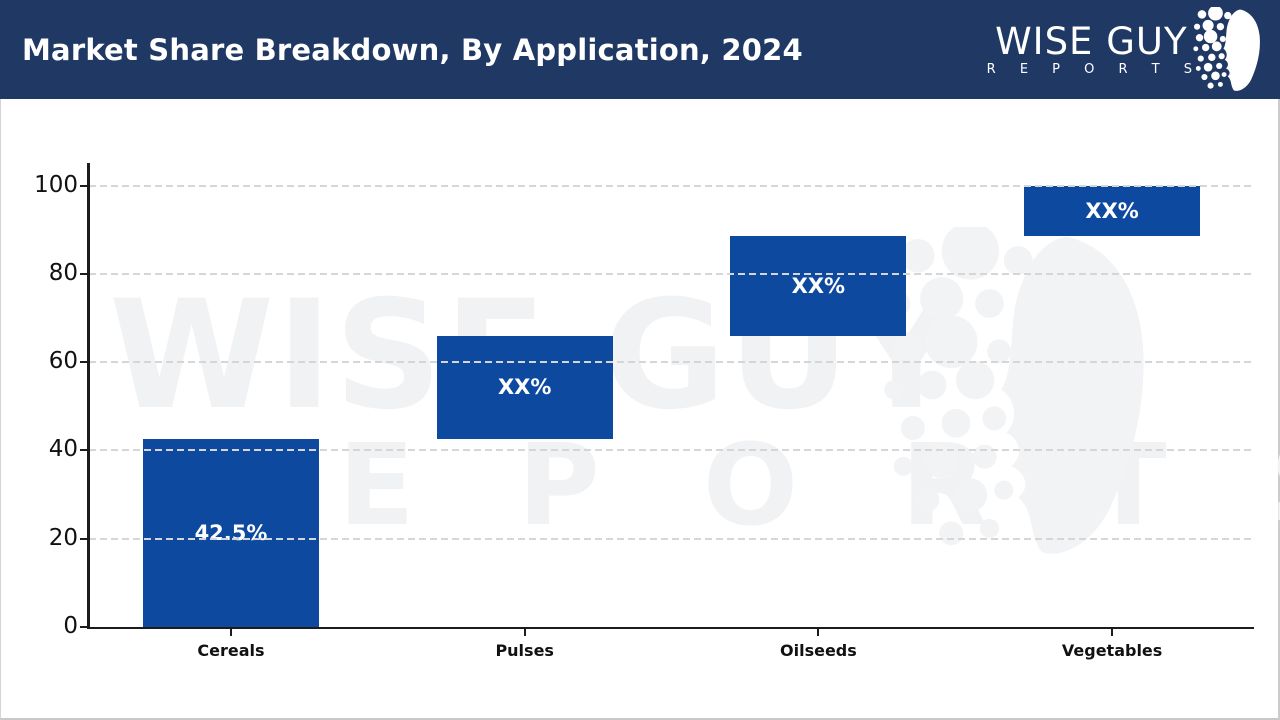 The height and width of the screenshot is (720, 1280). Describe the element at coordinates (1112, 650) in the screenshot. I see `x-axis-label-vegetables: Vegetables` at that location.